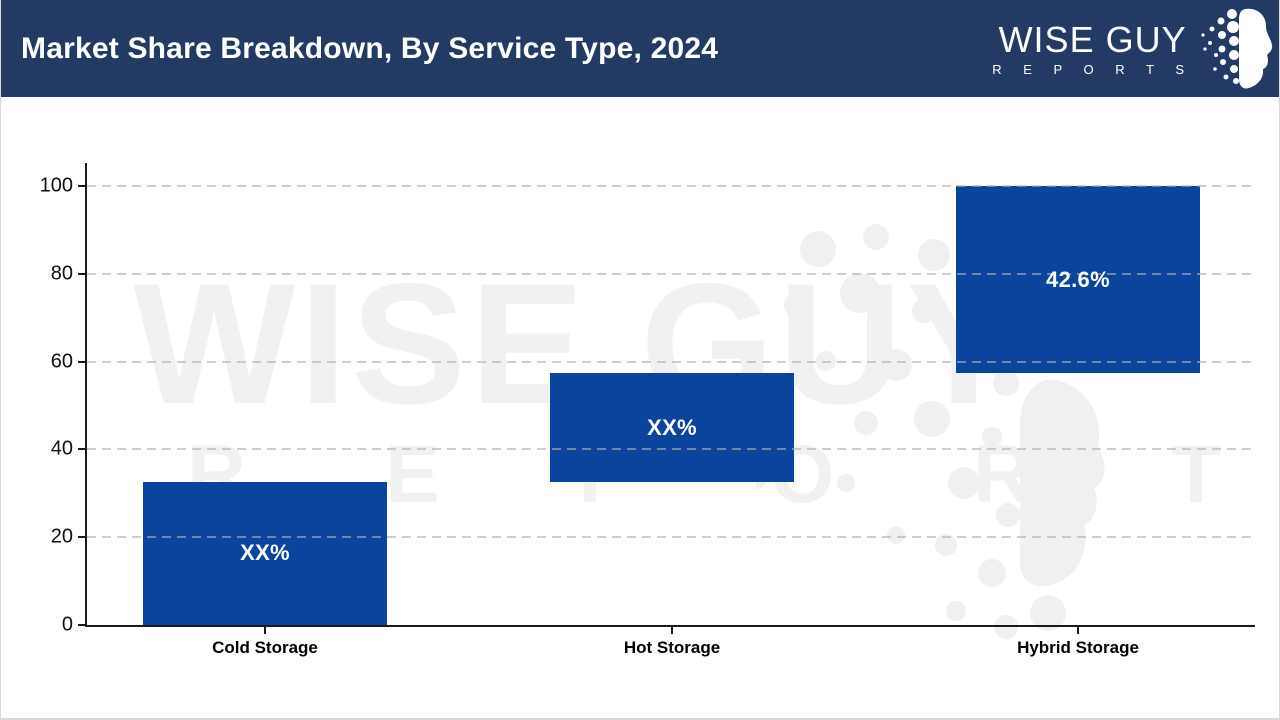 Image resolution: width=1280 pixels, height=720 pixels. What do you see at coordinates (672, 647) in the screenshot?
I see `category-label: Hot Storage` at bounding box center [672, 647].